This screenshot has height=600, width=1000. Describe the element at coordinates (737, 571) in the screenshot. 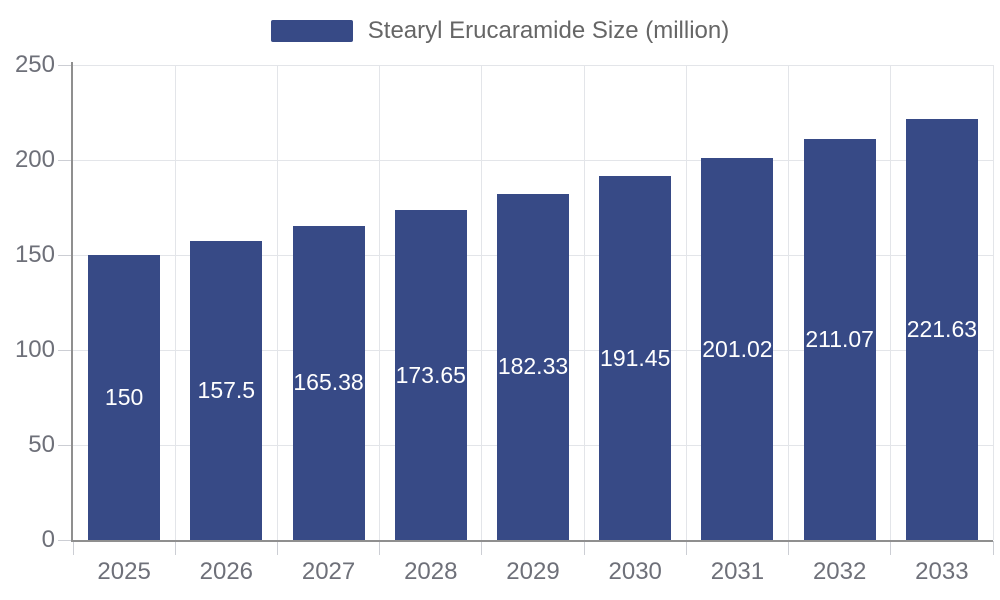

I see `x-axis-label: 2031` at that location.